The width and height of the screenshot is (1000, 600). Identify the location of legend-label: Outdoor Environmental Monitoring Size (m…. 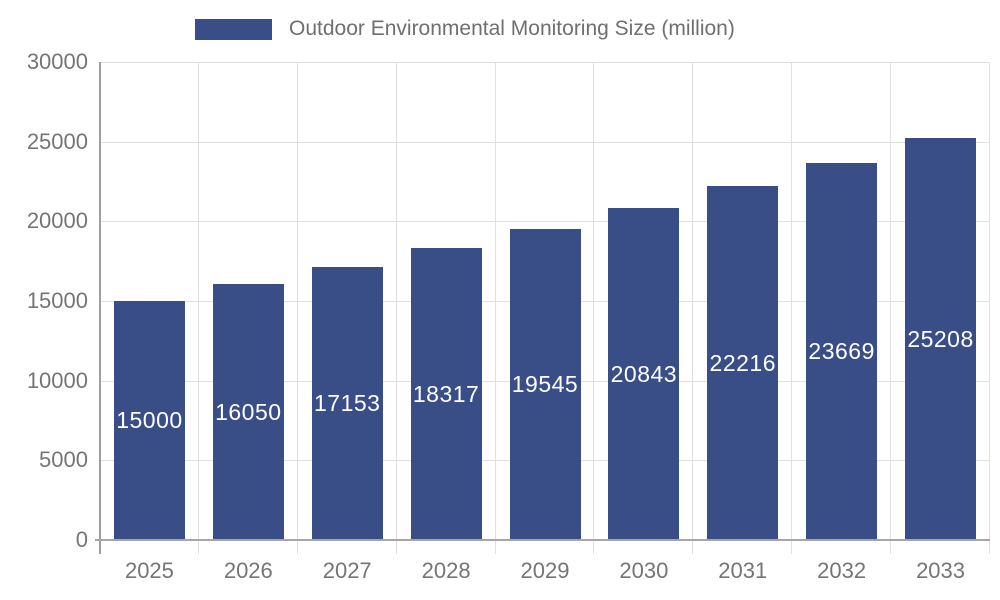
(512, 28).